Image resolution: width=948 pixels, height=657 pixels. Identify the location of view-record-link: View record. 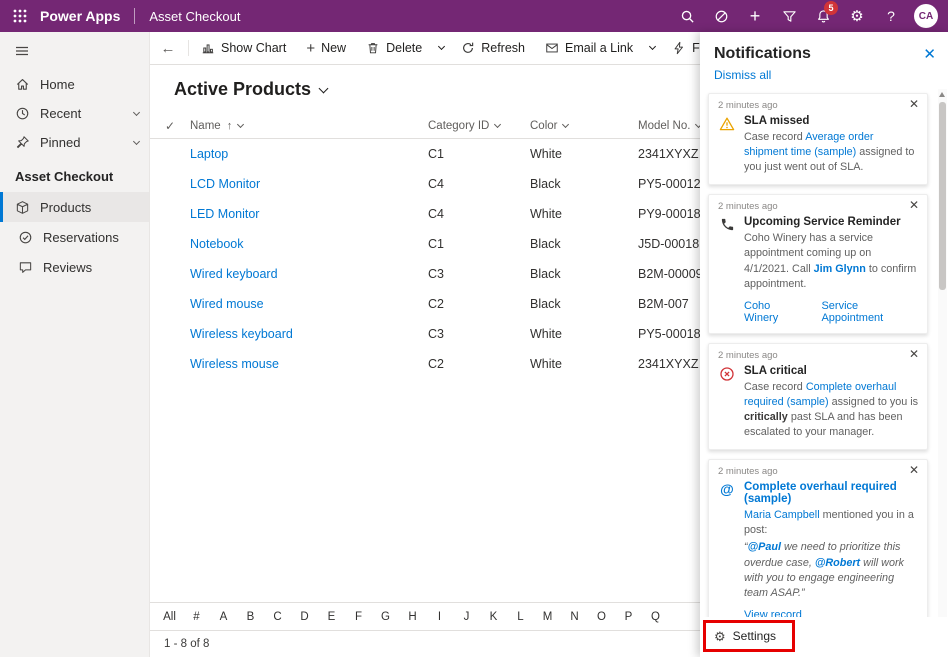
(773, 612).